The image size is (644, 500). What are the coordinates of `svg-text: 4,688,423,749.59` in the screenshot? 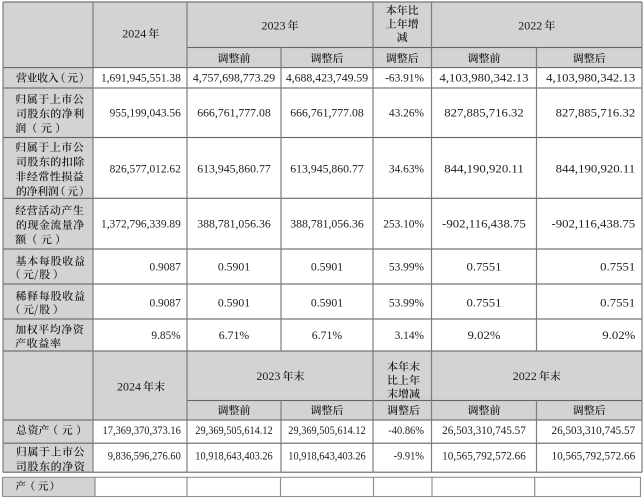 It's located at (327, 78).